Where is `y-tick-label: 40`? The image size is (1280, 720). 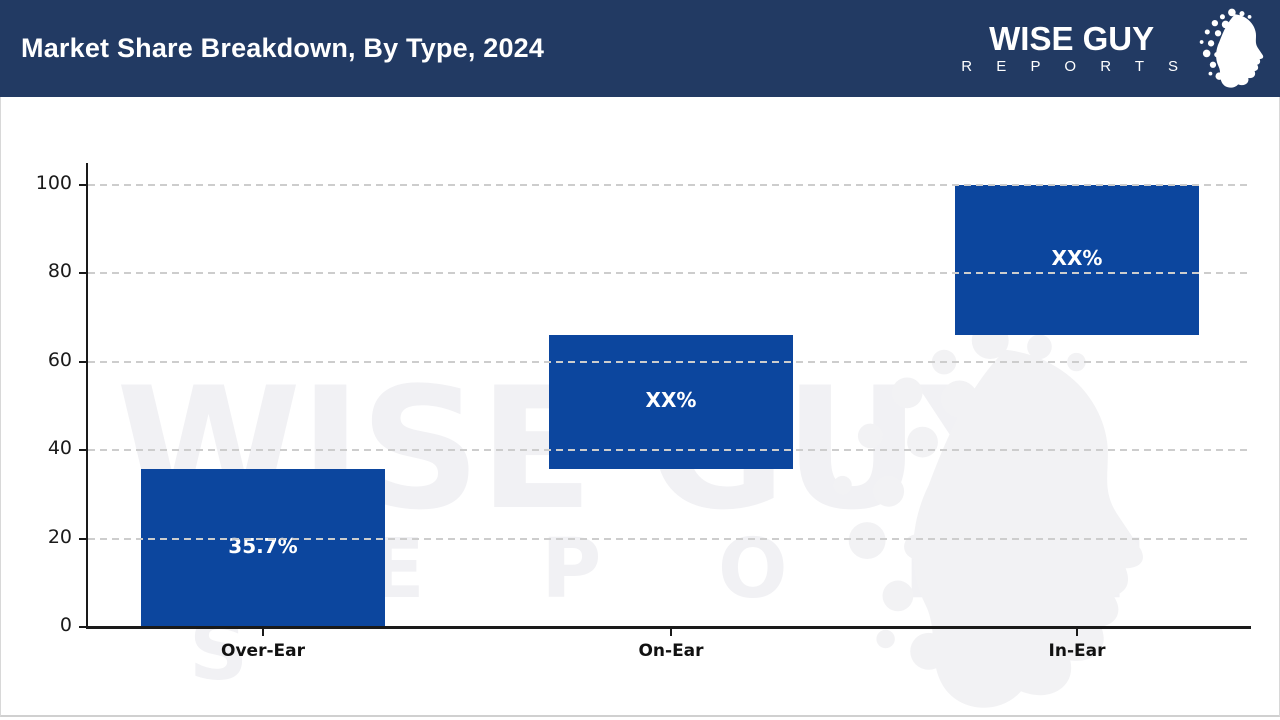
y-tick-label: 40 is located at coordinates (59, 448).